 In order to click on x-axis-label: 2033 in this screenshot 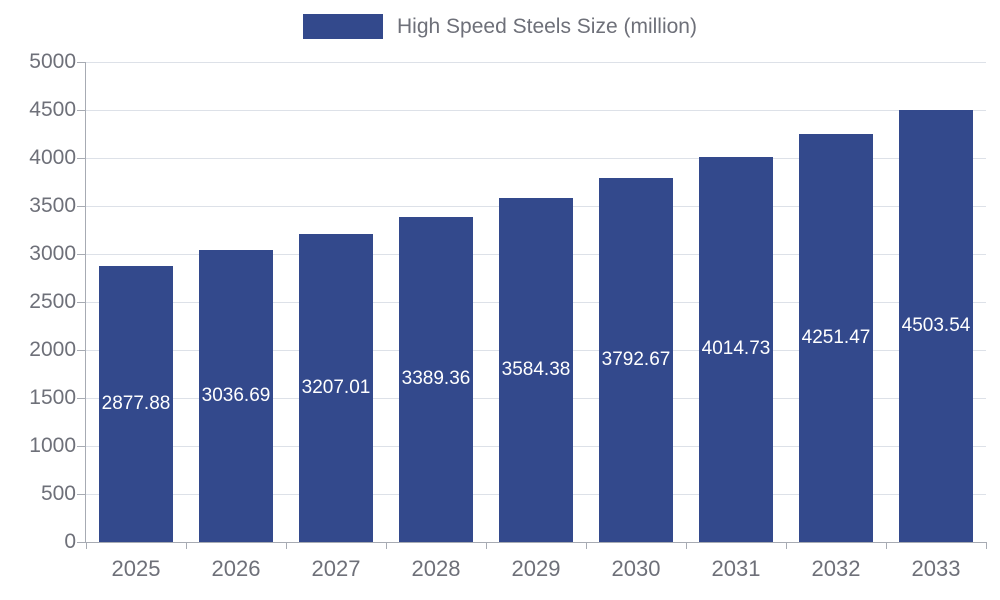, I will do `click(936, 568)`.